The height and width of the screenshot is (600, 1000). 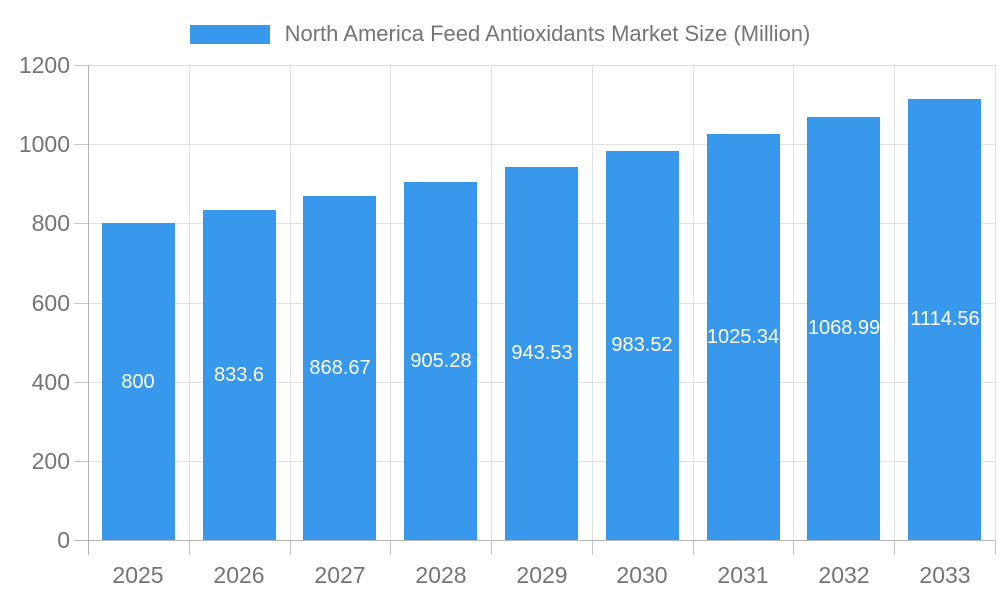 I want to click on bar-value-label: 1068.99, so click(x=844, y=328).